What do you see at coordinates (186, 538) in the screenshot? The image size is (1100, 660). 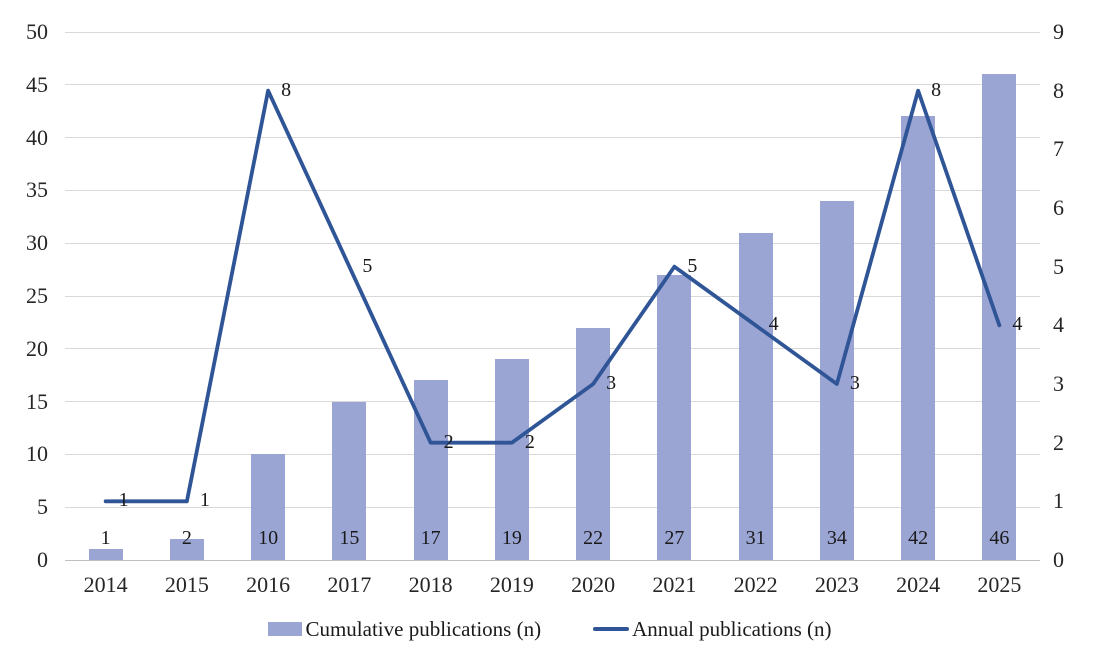 I see `bar-data-label: 2` at bounding box center [186, 538].